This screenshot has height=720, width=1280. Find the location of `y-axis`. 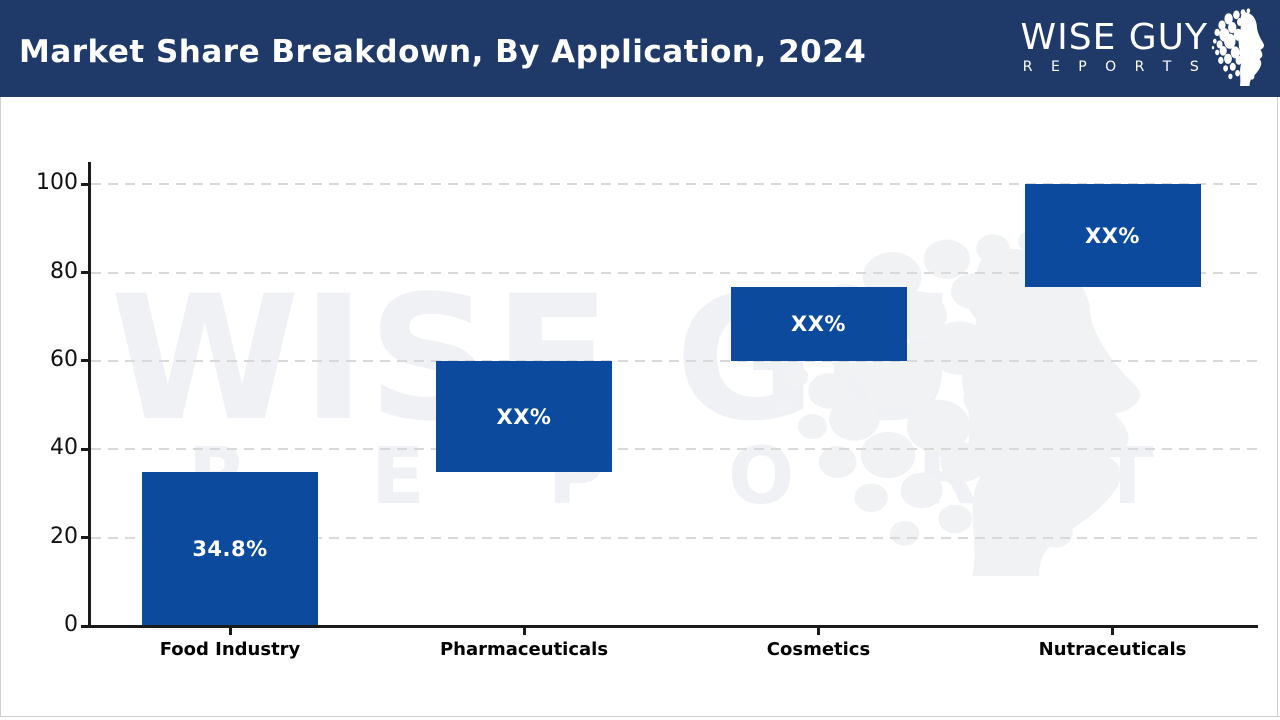

y-axis is located at coordinates (89, 394).